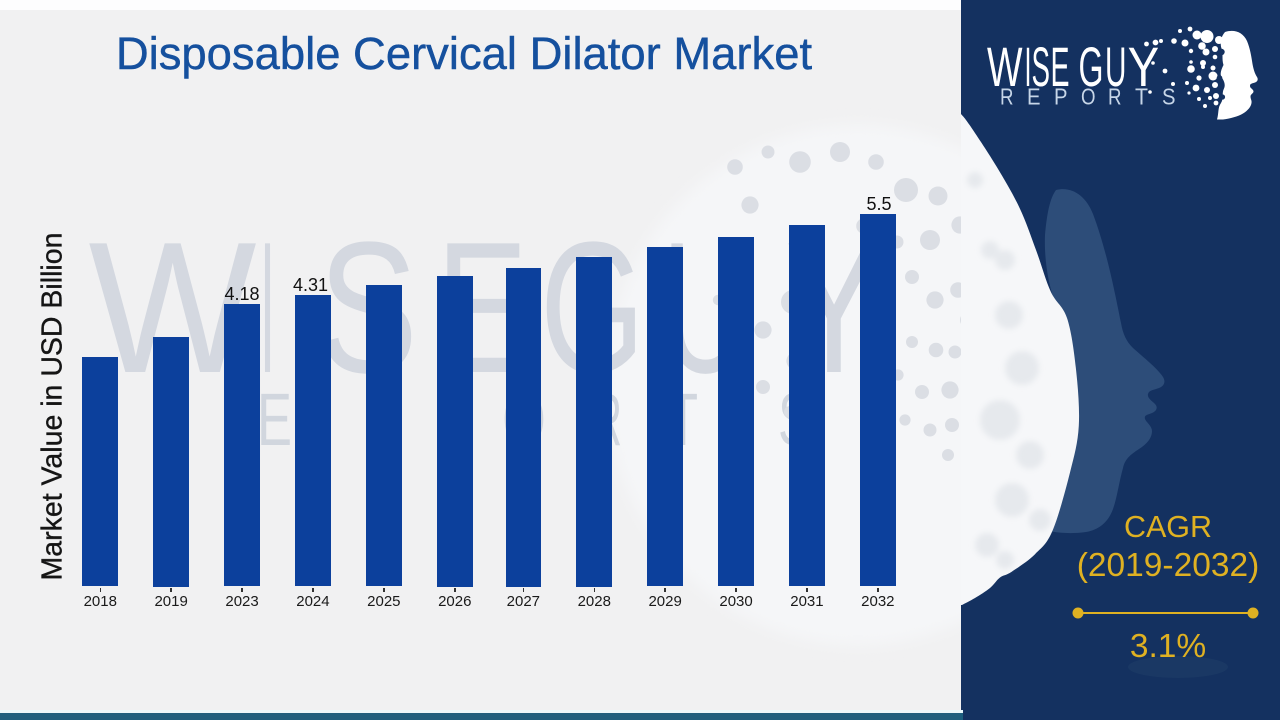  I want to click on svg-text: W, so click(1005, 66).